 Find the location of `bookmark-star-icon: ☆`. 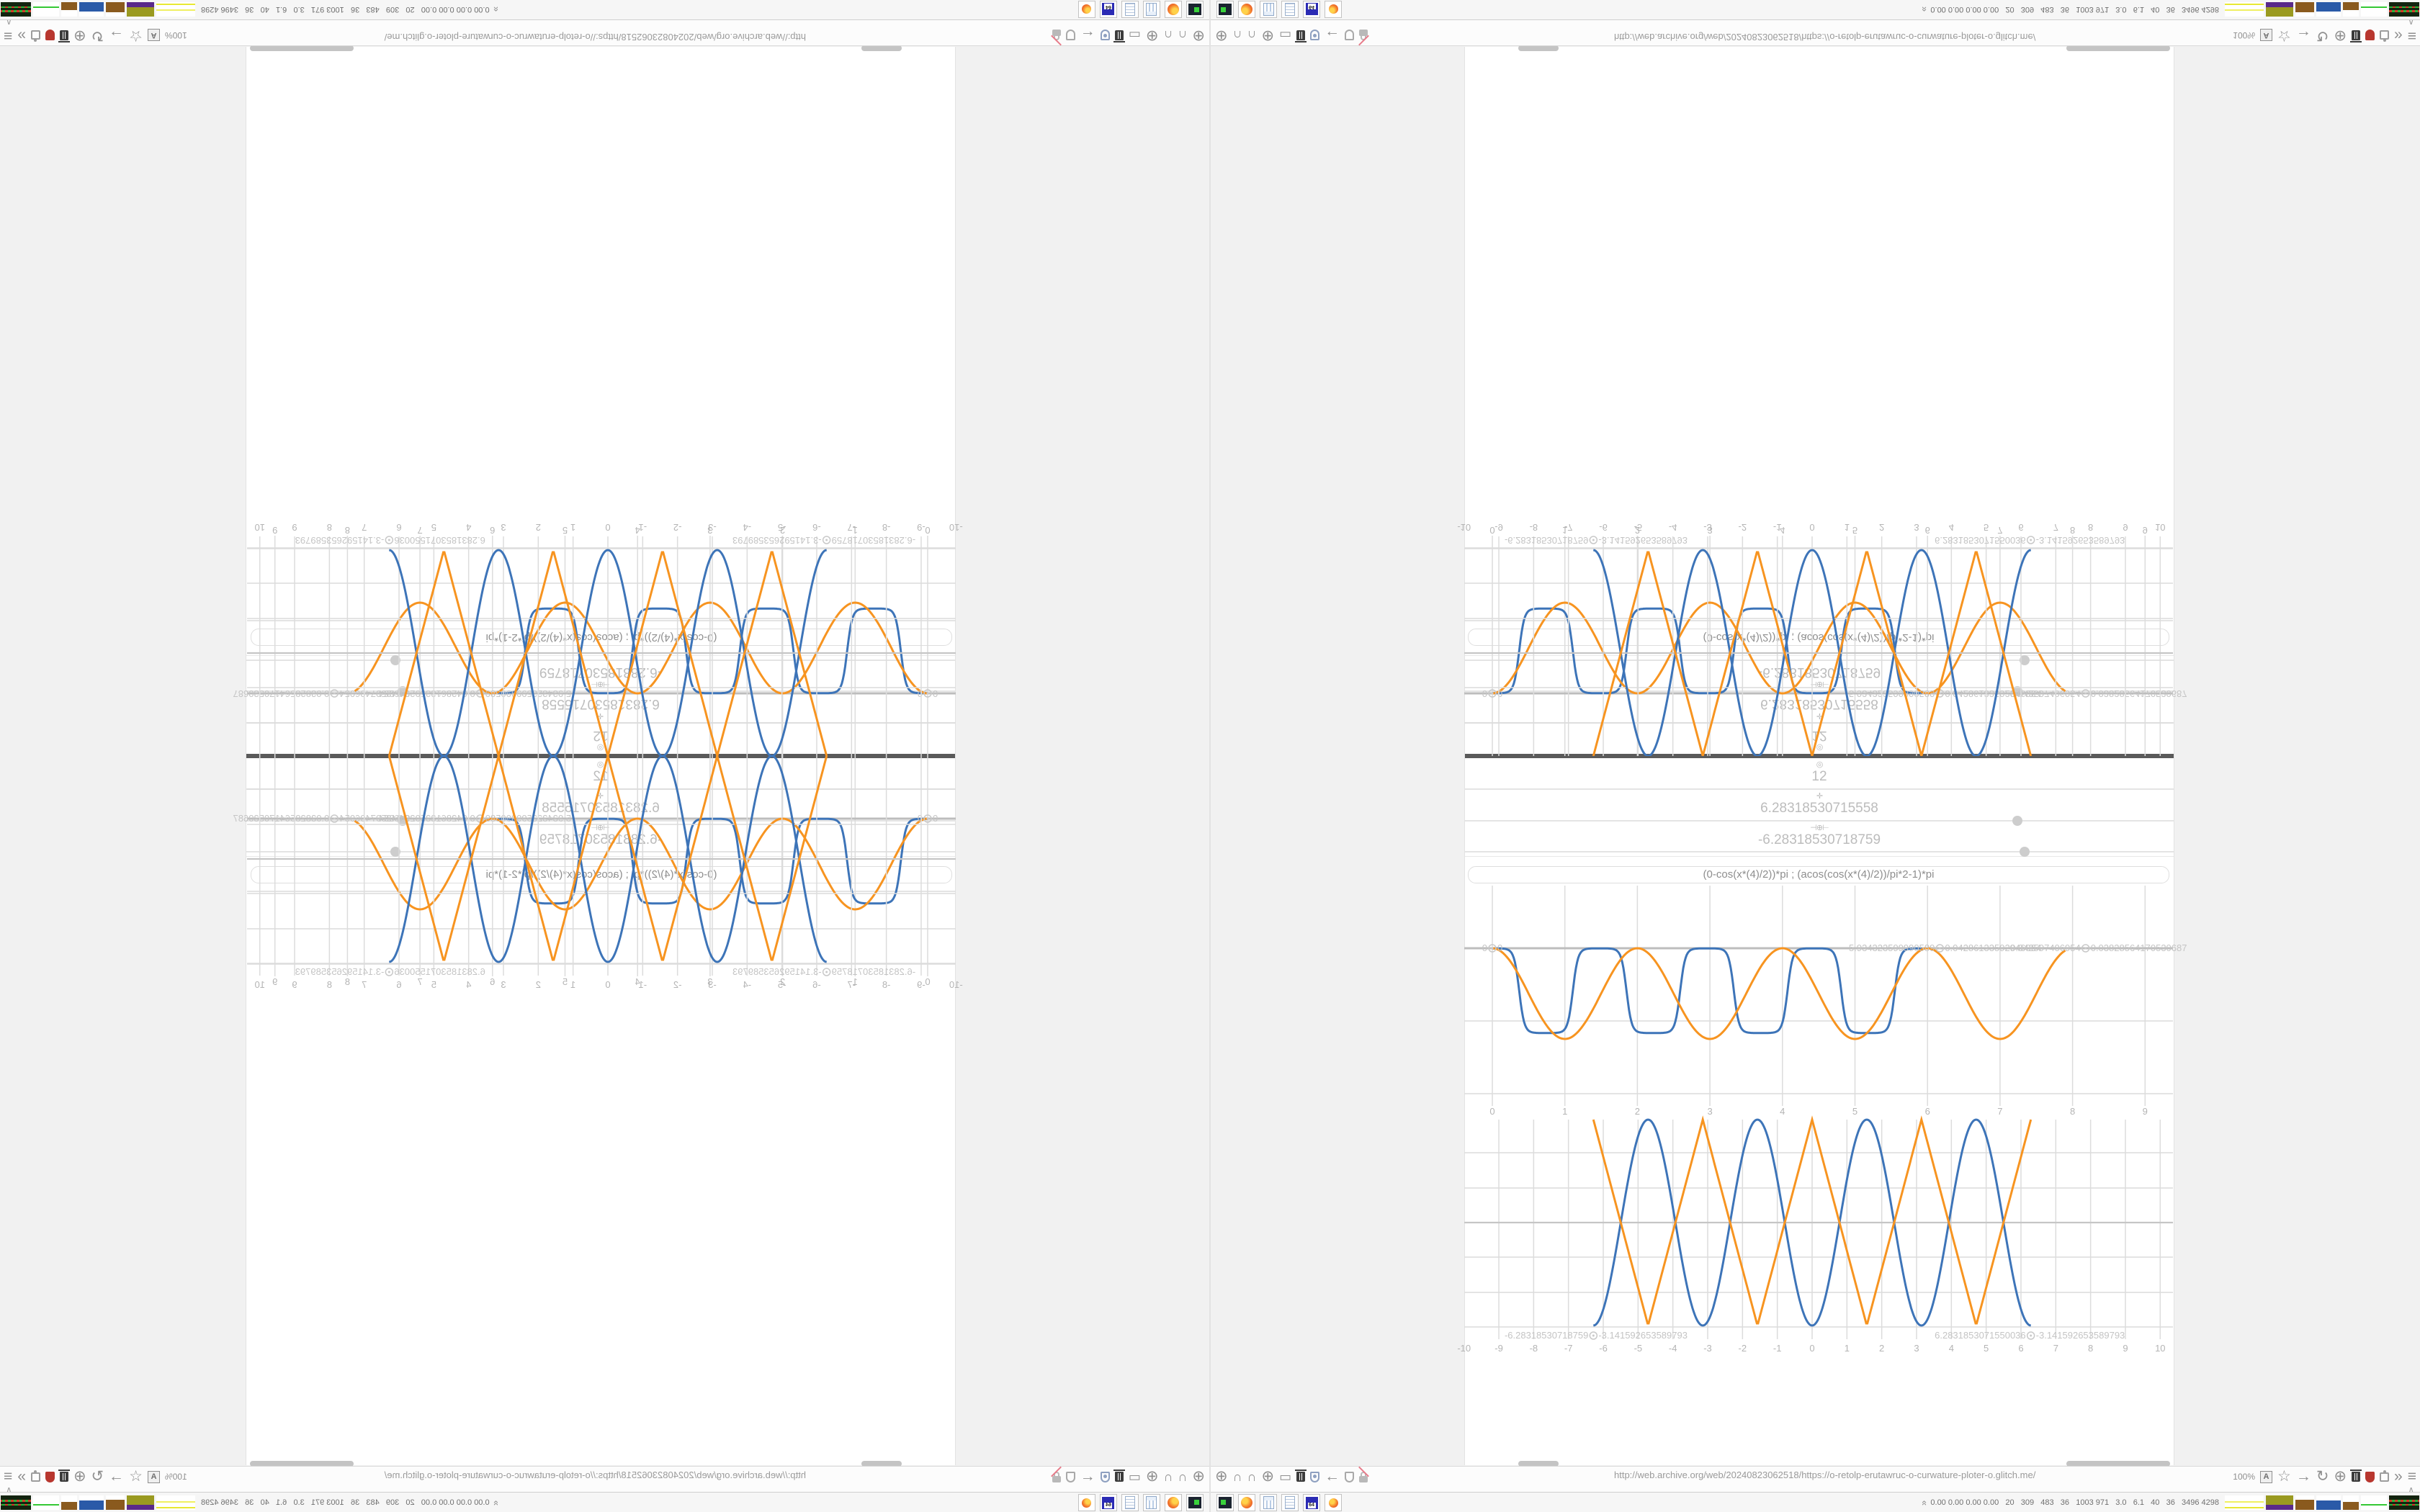

bookmark-star-icon: ☆ is located at coordinates (2284, 1476).